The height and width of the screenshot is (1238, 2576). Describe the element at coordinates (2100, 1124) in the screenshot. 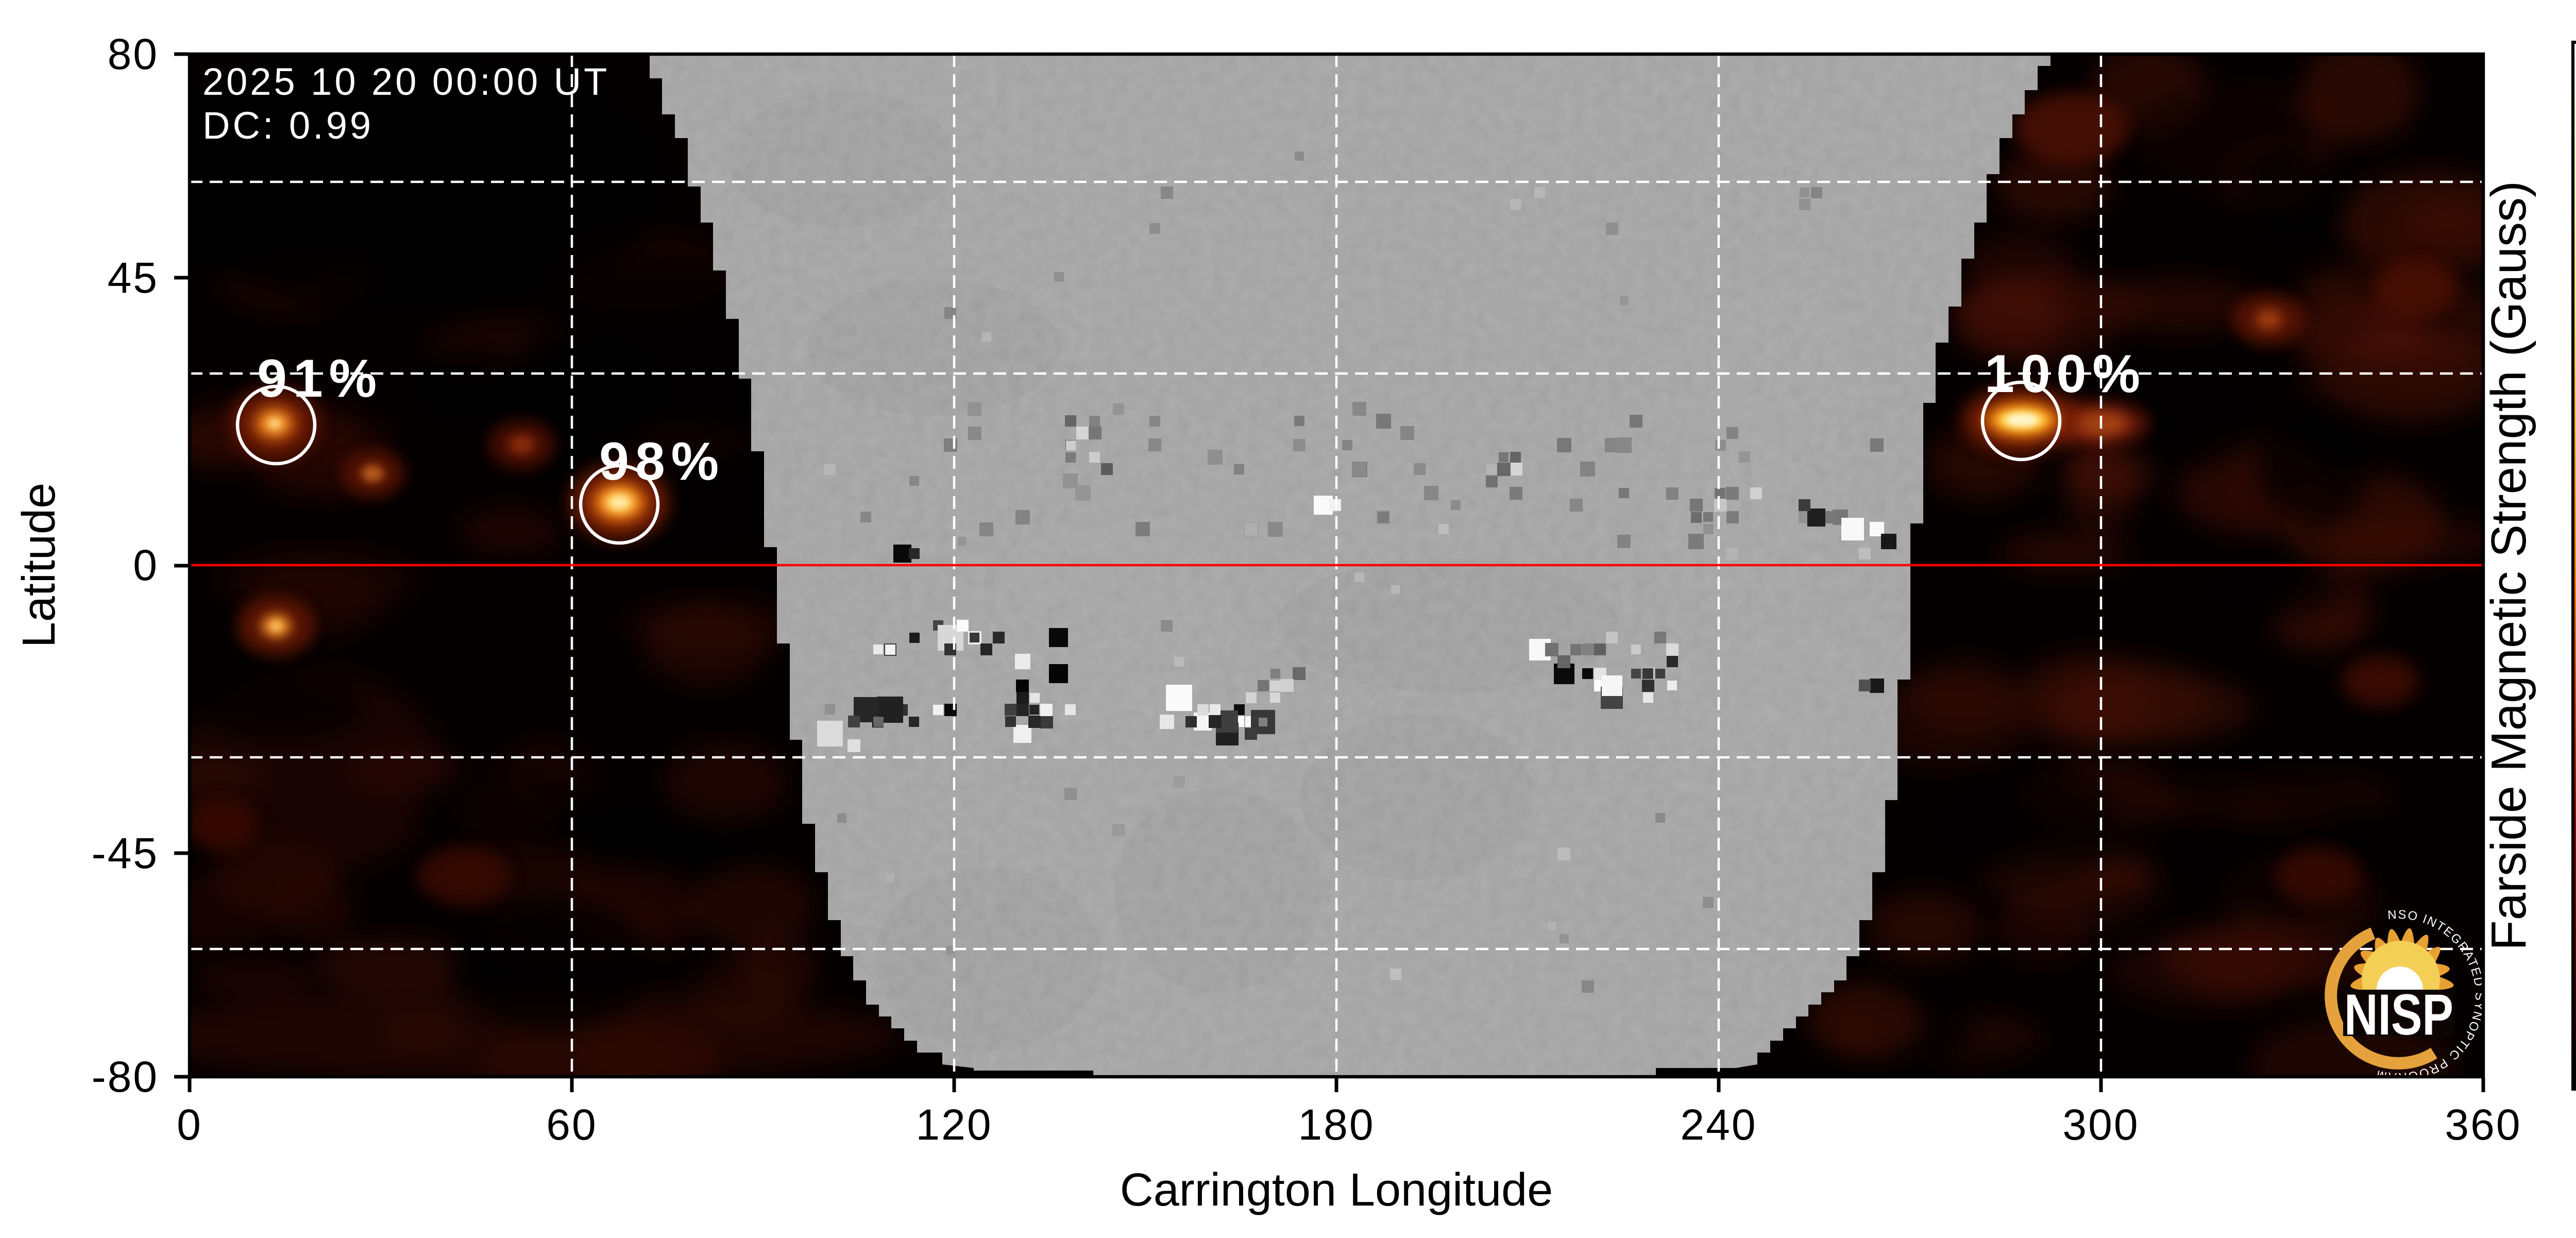

I see `svg-text: 300` at that location.